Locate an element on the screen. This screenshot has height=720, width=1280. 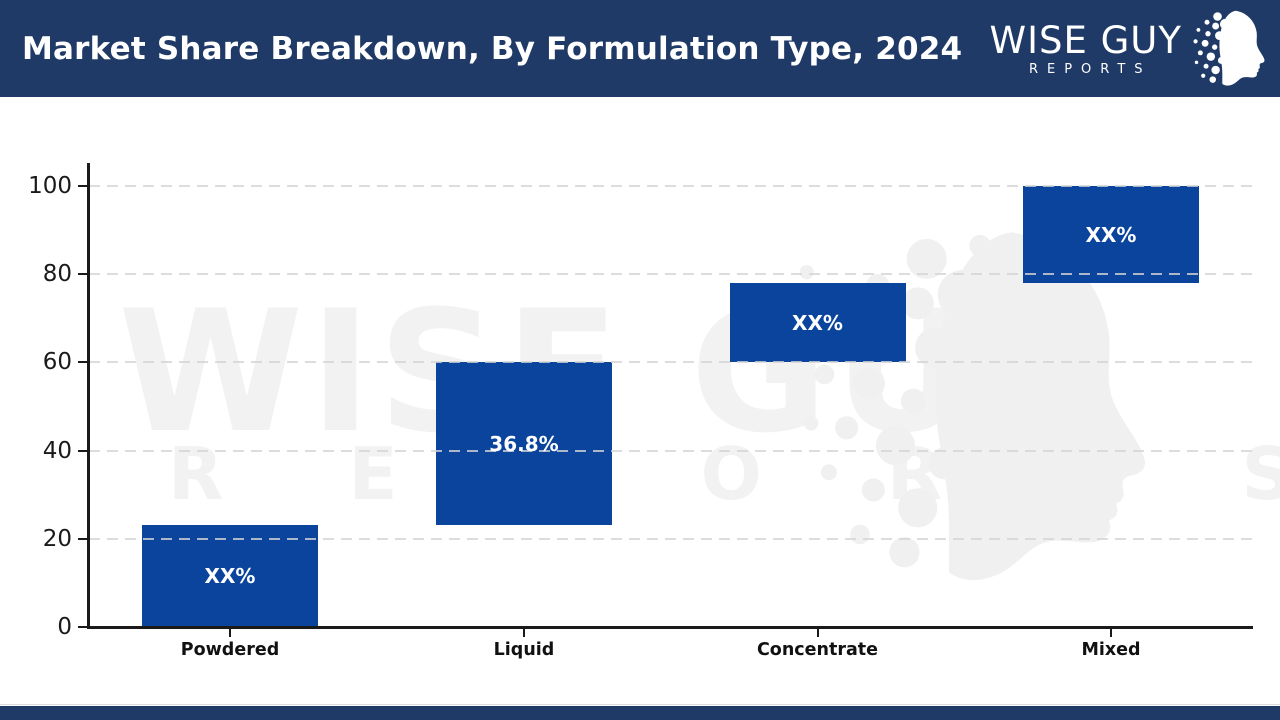
x-category-label: Liquid is located at coordinates (524, 650).